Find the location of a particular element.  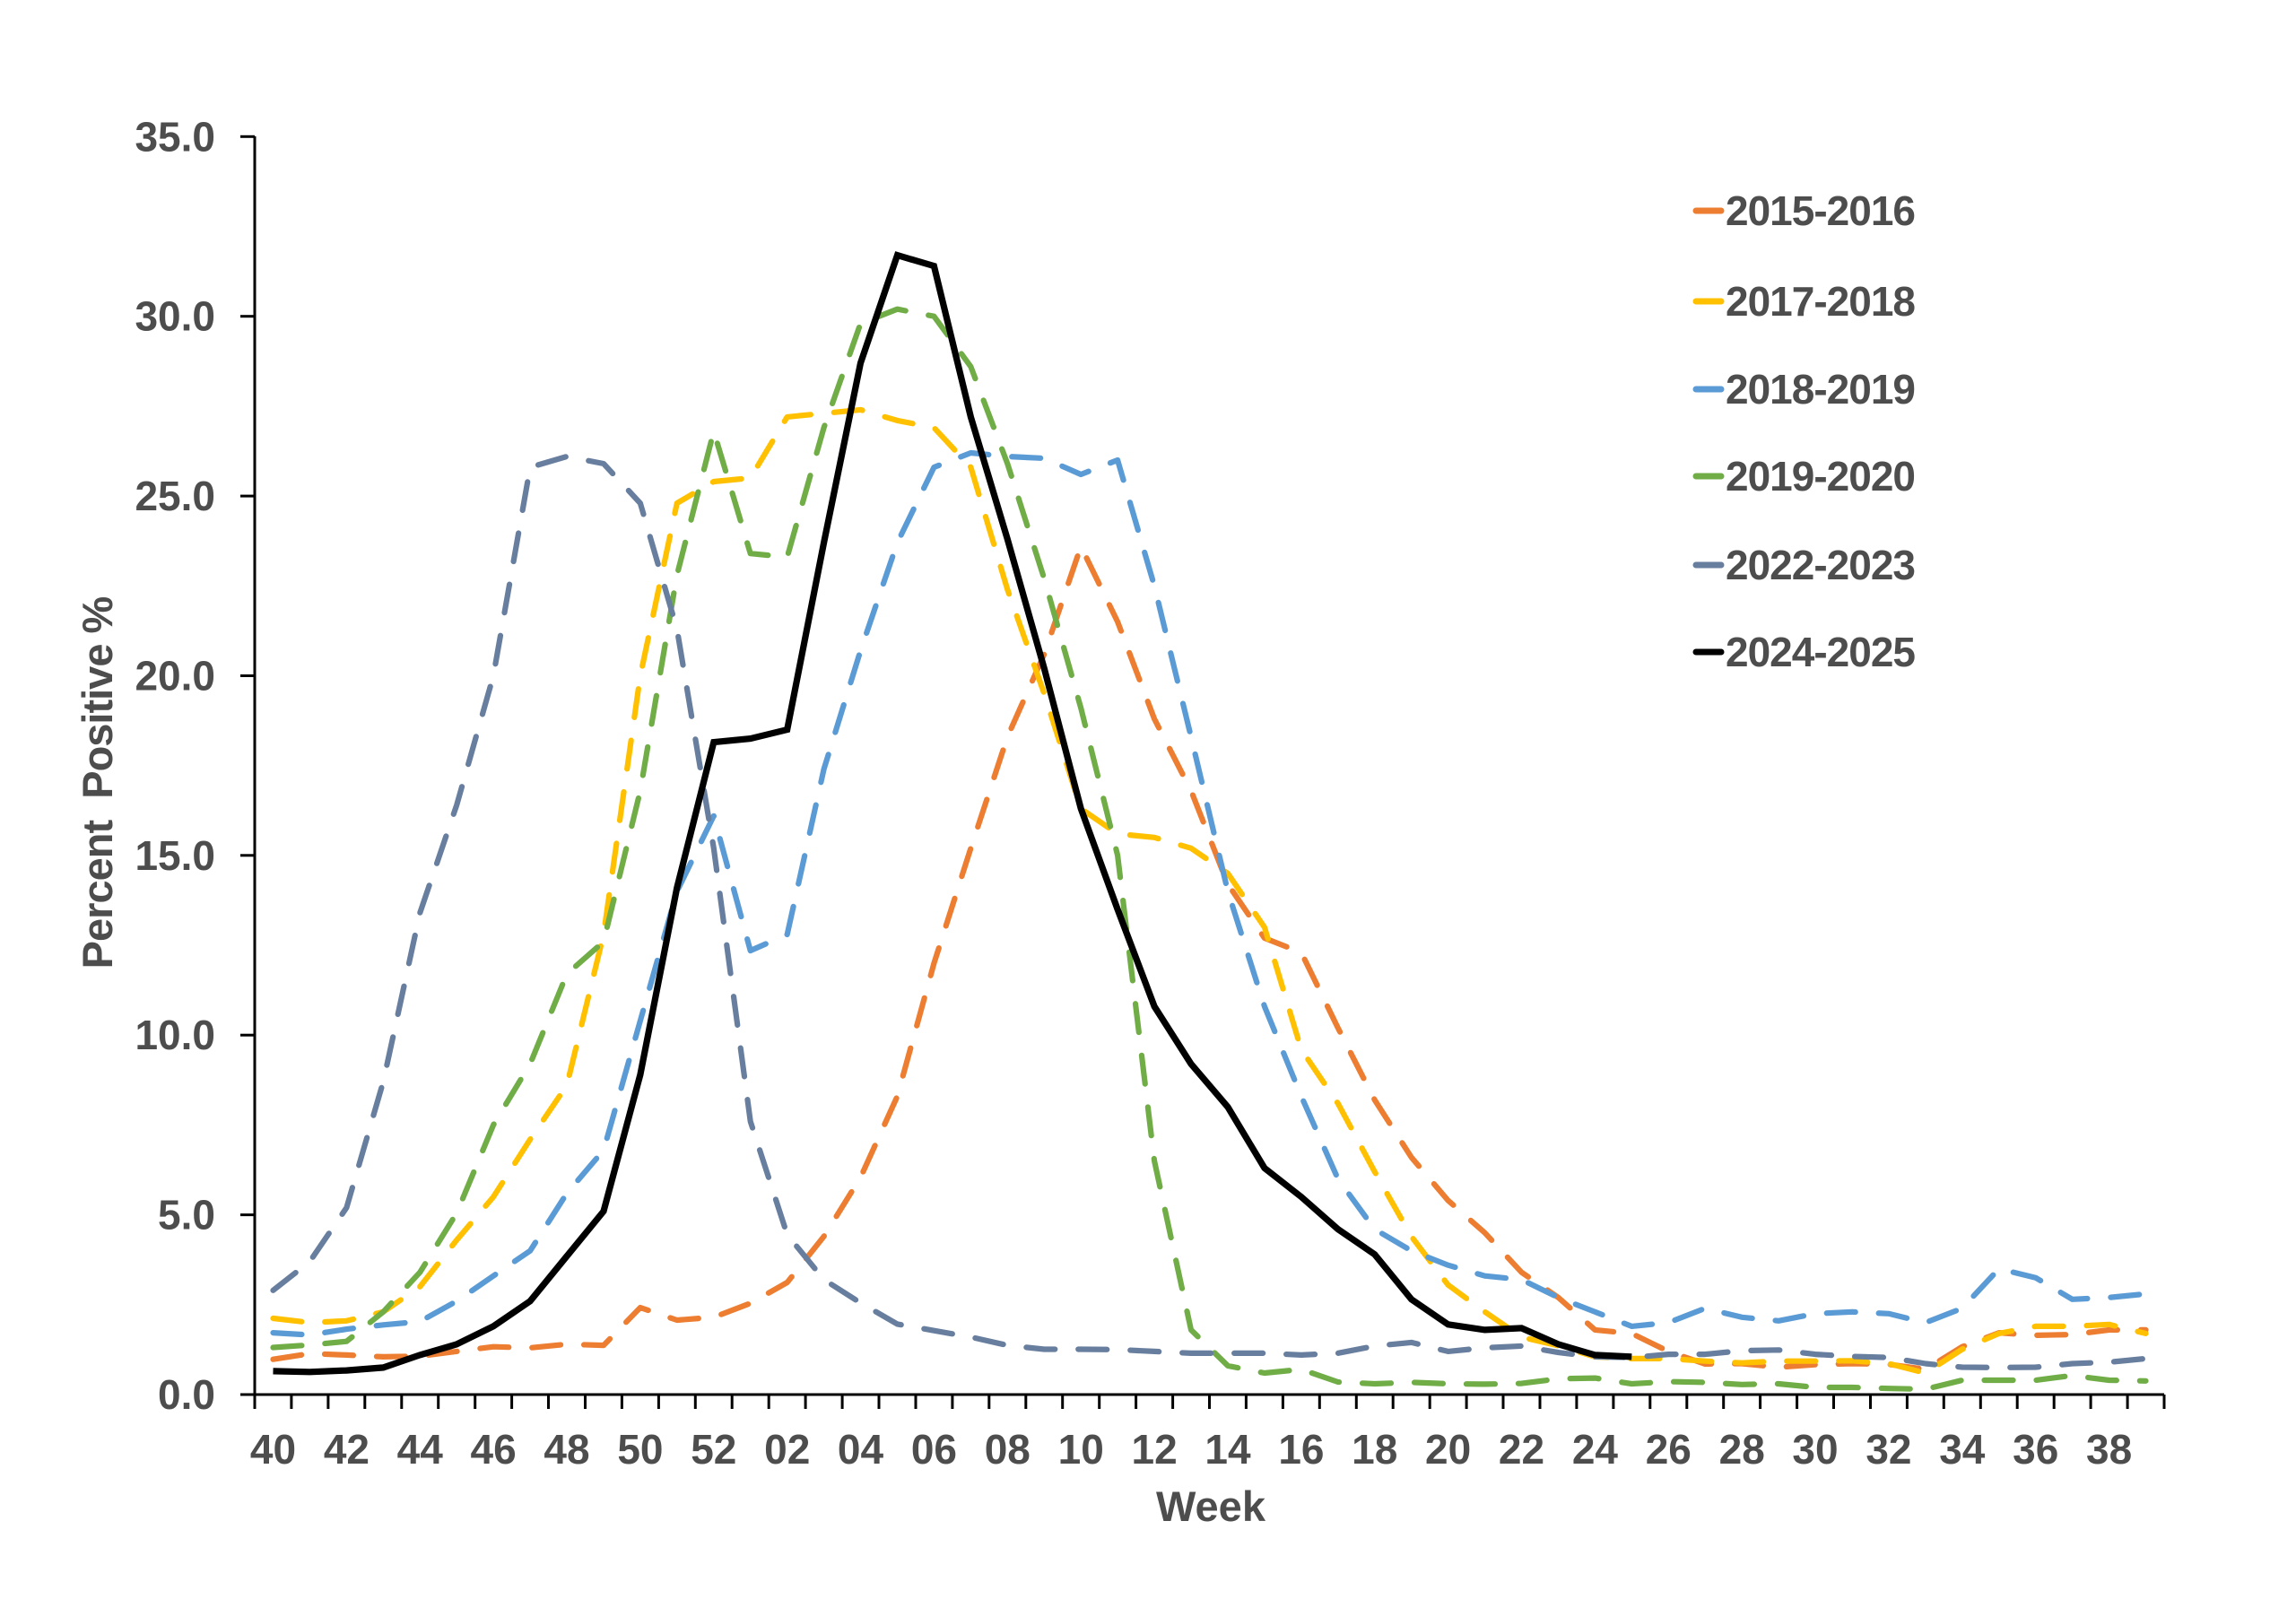

svg-text: 25.0 is located at coordinates (175, 496).